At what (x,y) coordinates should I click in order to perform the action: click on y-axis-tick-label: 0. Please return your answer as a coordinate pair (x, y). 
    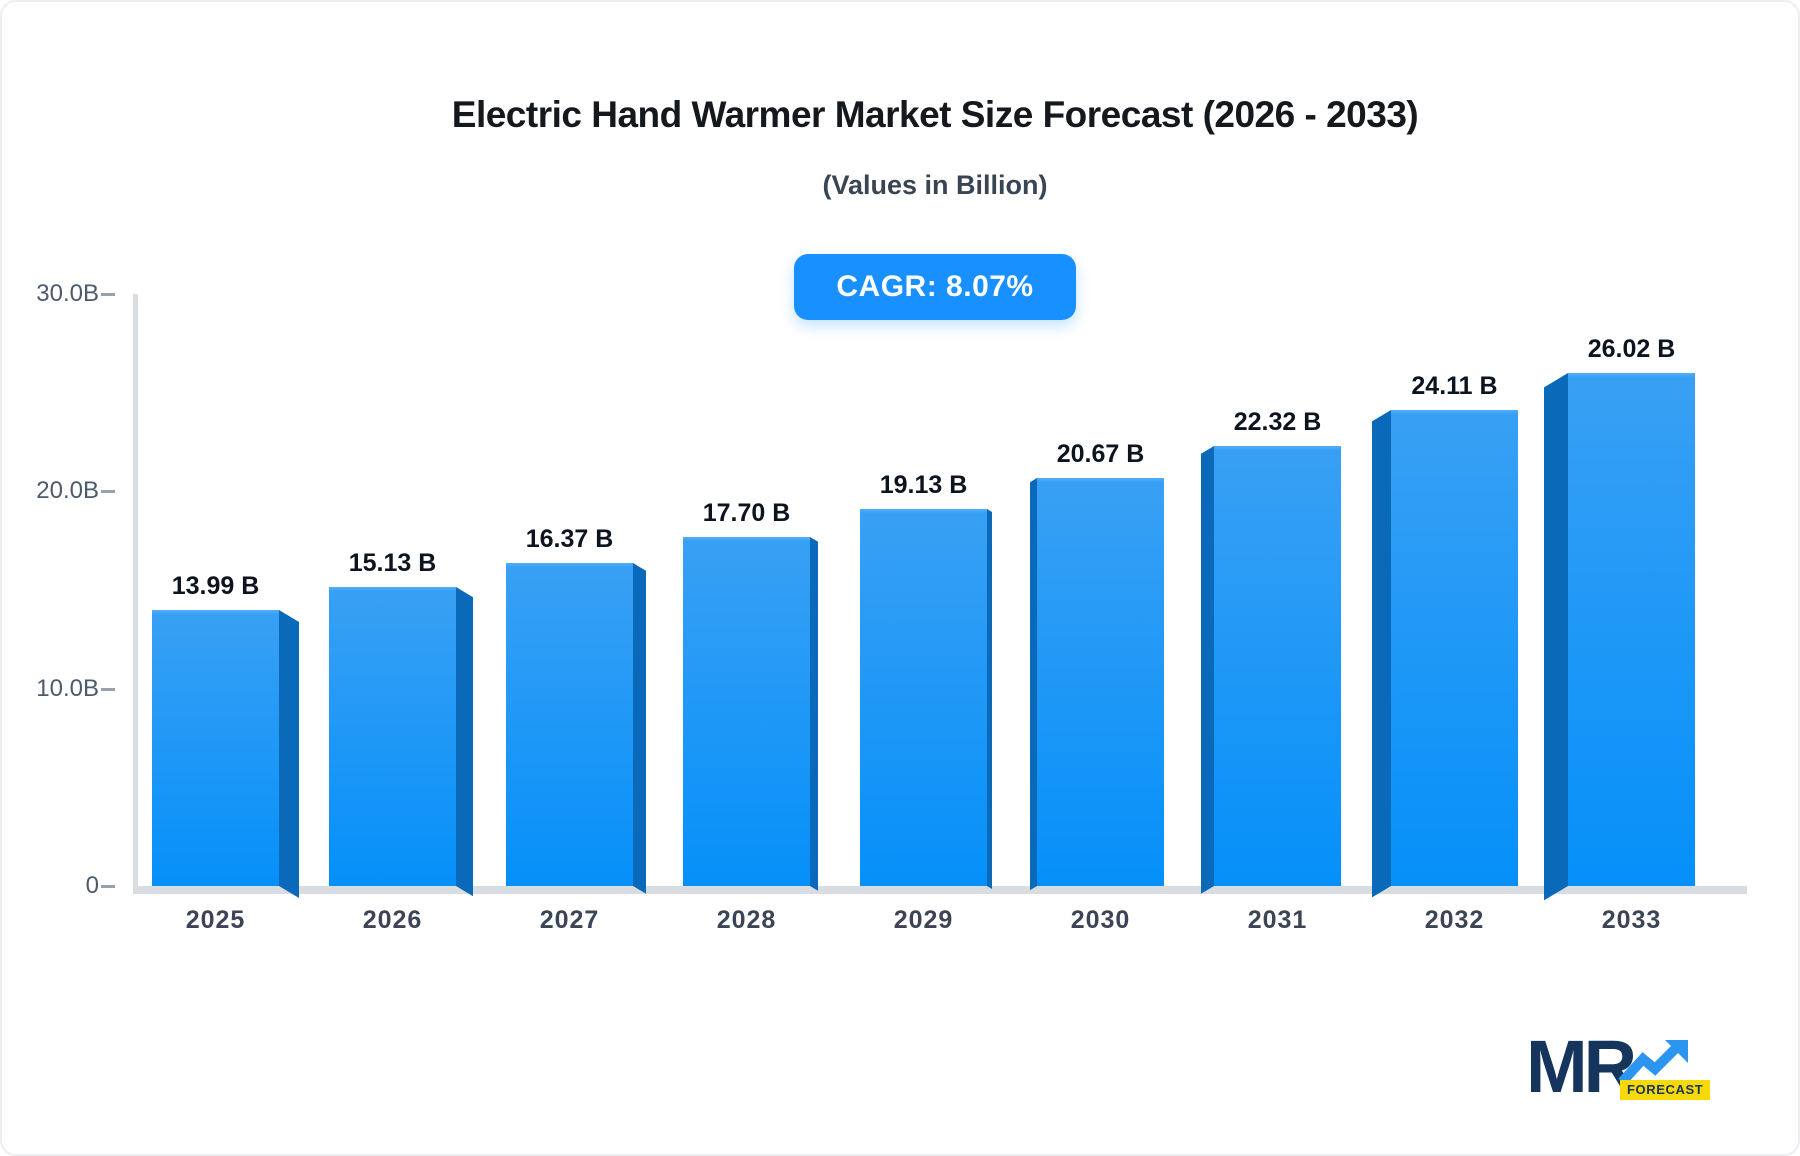
    Looking at the image, I should click on (92, 885).